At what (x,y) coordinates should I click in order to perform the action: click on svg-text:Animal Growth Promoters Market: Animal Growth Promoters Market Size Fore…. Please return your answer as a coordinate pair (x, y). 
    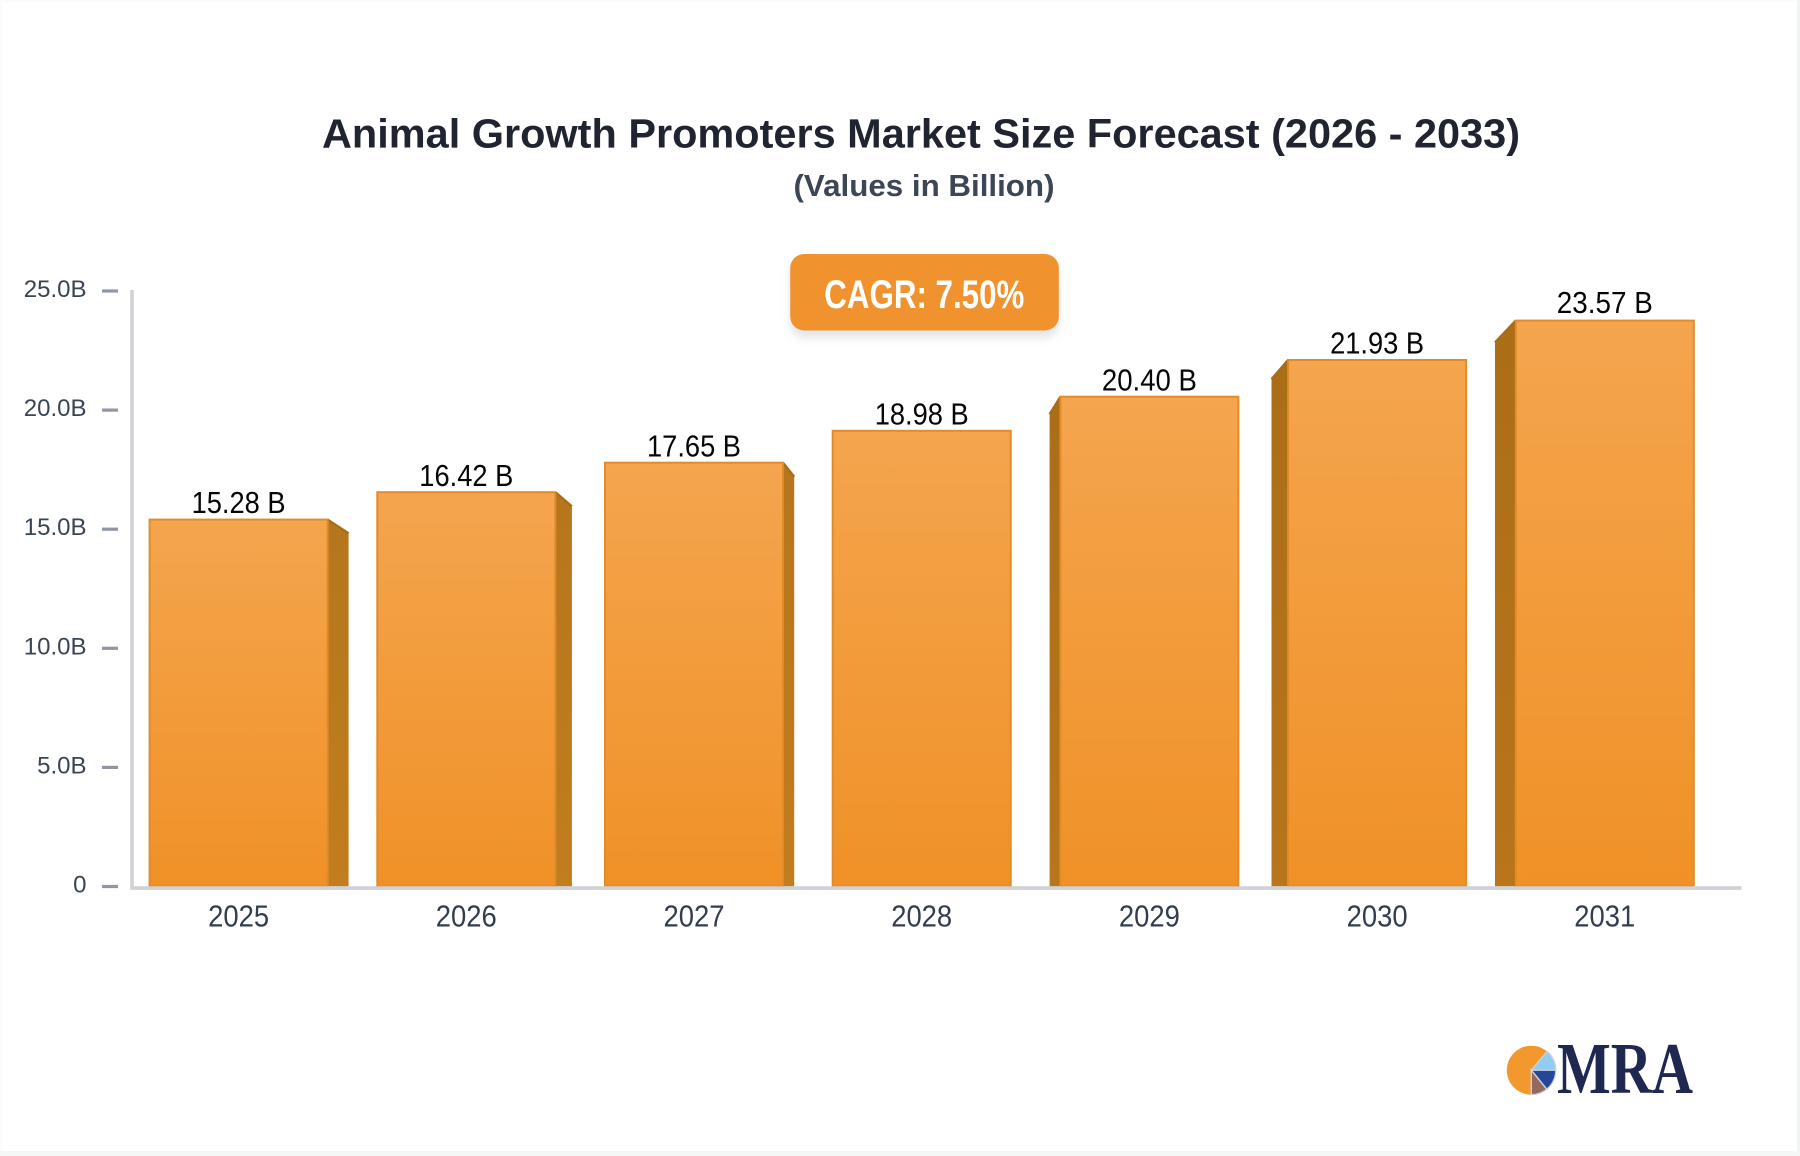
    Looking at the image, I should click on (921, 134).